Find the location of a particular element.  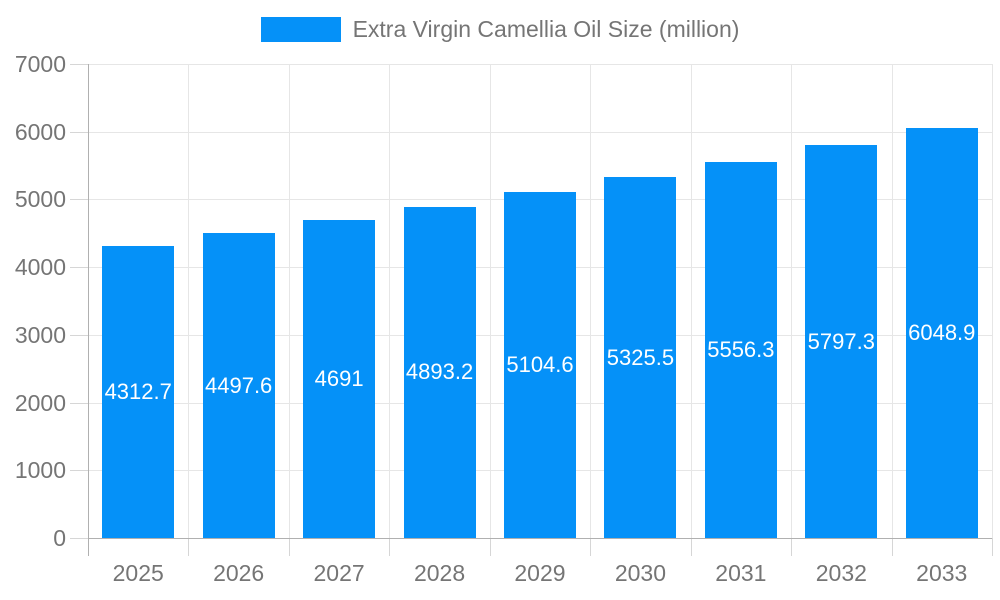

x-axis-tick-label: 2032 is located at coordinates (841, 573).